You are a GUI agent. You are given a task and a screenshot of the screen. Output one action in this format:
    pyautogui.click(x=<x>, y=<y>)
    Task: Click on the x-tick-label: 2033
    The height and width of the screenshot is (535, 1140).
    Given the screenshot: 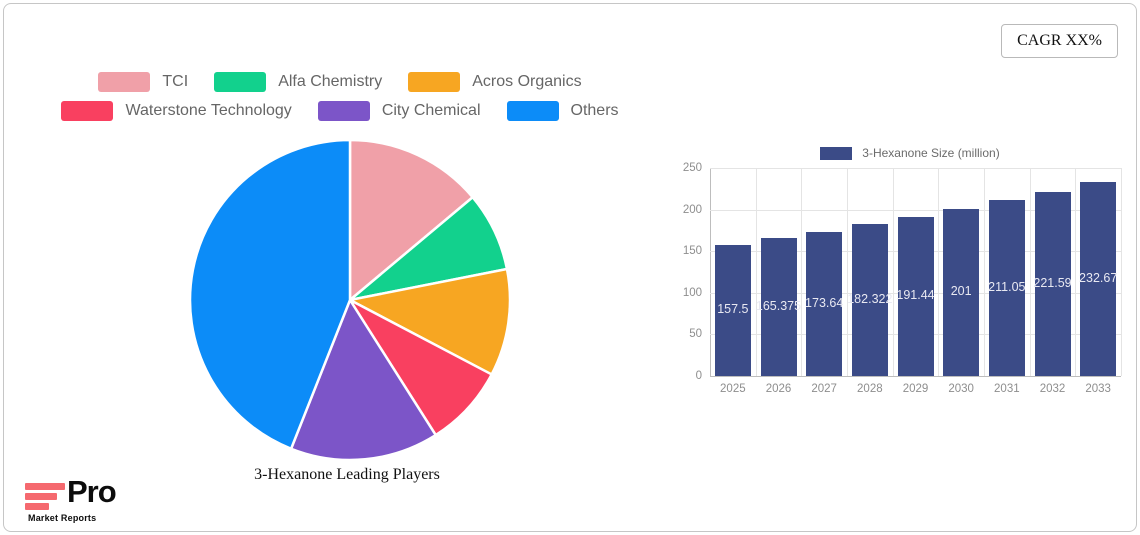 What is the action you would take?
    pyautogui.click(x=1098, y=389)
    